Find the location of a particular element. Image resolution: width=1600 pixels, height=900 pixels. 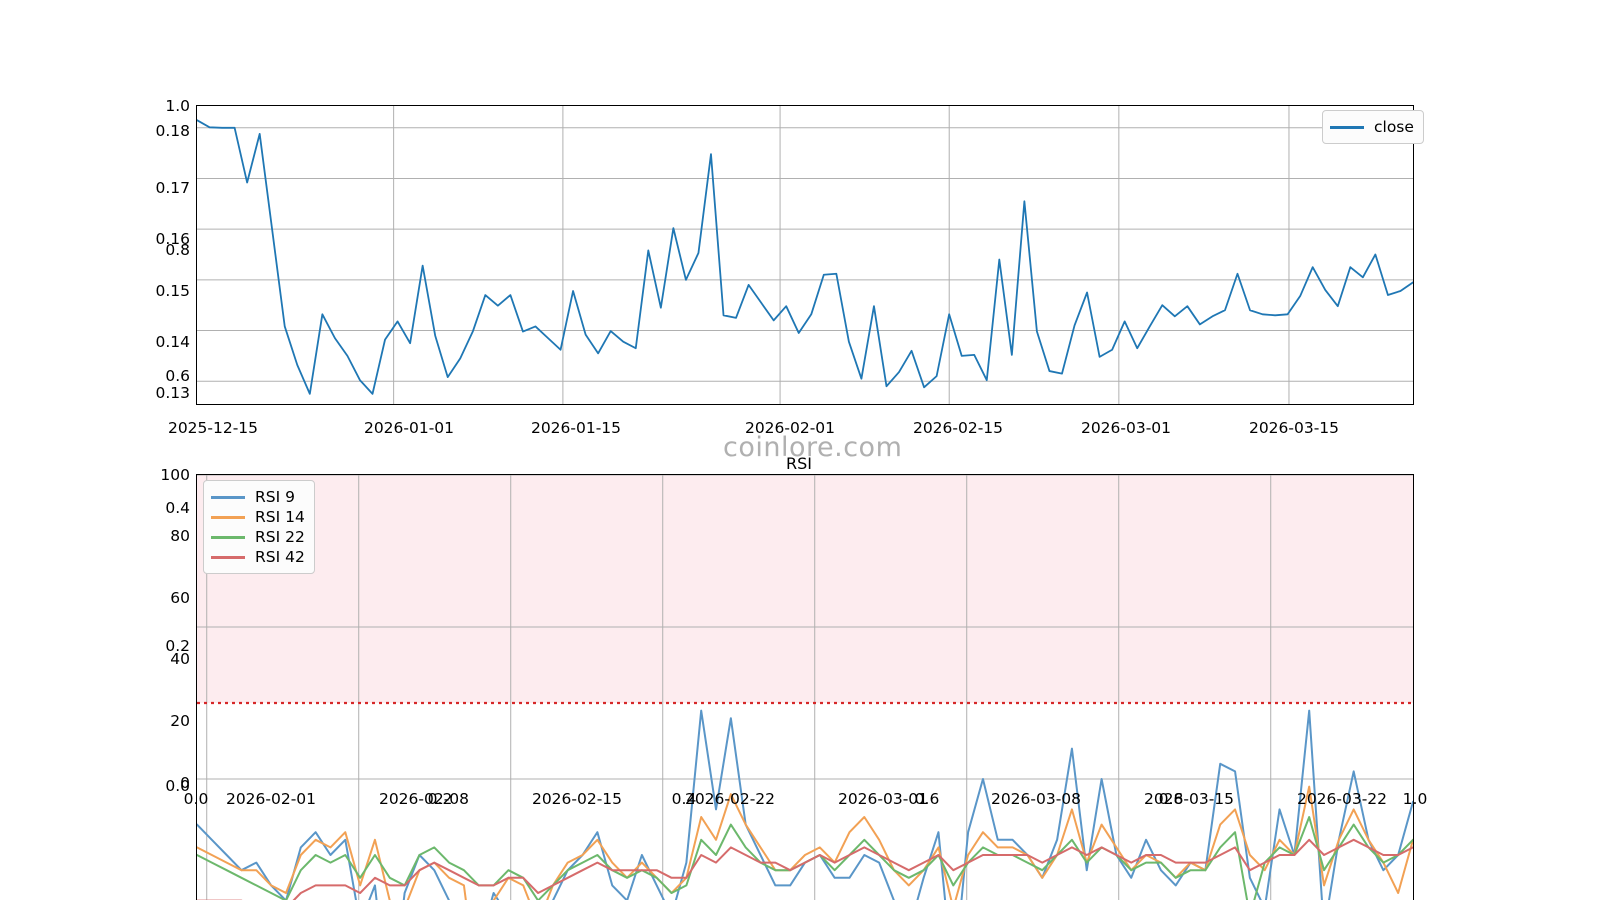

rsi-ytick-norm-0-2: 0.2 is located at coordinates (177, 646).